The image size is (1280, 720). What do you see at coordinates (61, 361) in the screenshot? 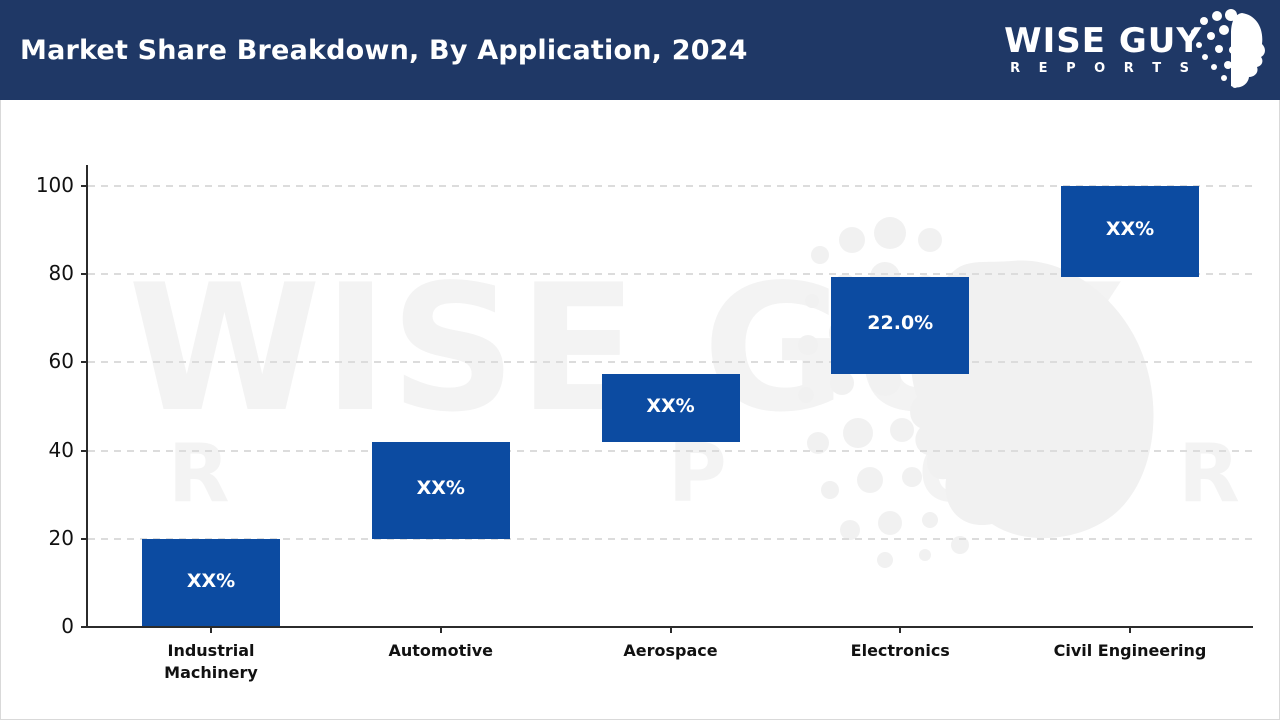
I see `y-tick-label-60: 60` at bounding box center [61, 361].